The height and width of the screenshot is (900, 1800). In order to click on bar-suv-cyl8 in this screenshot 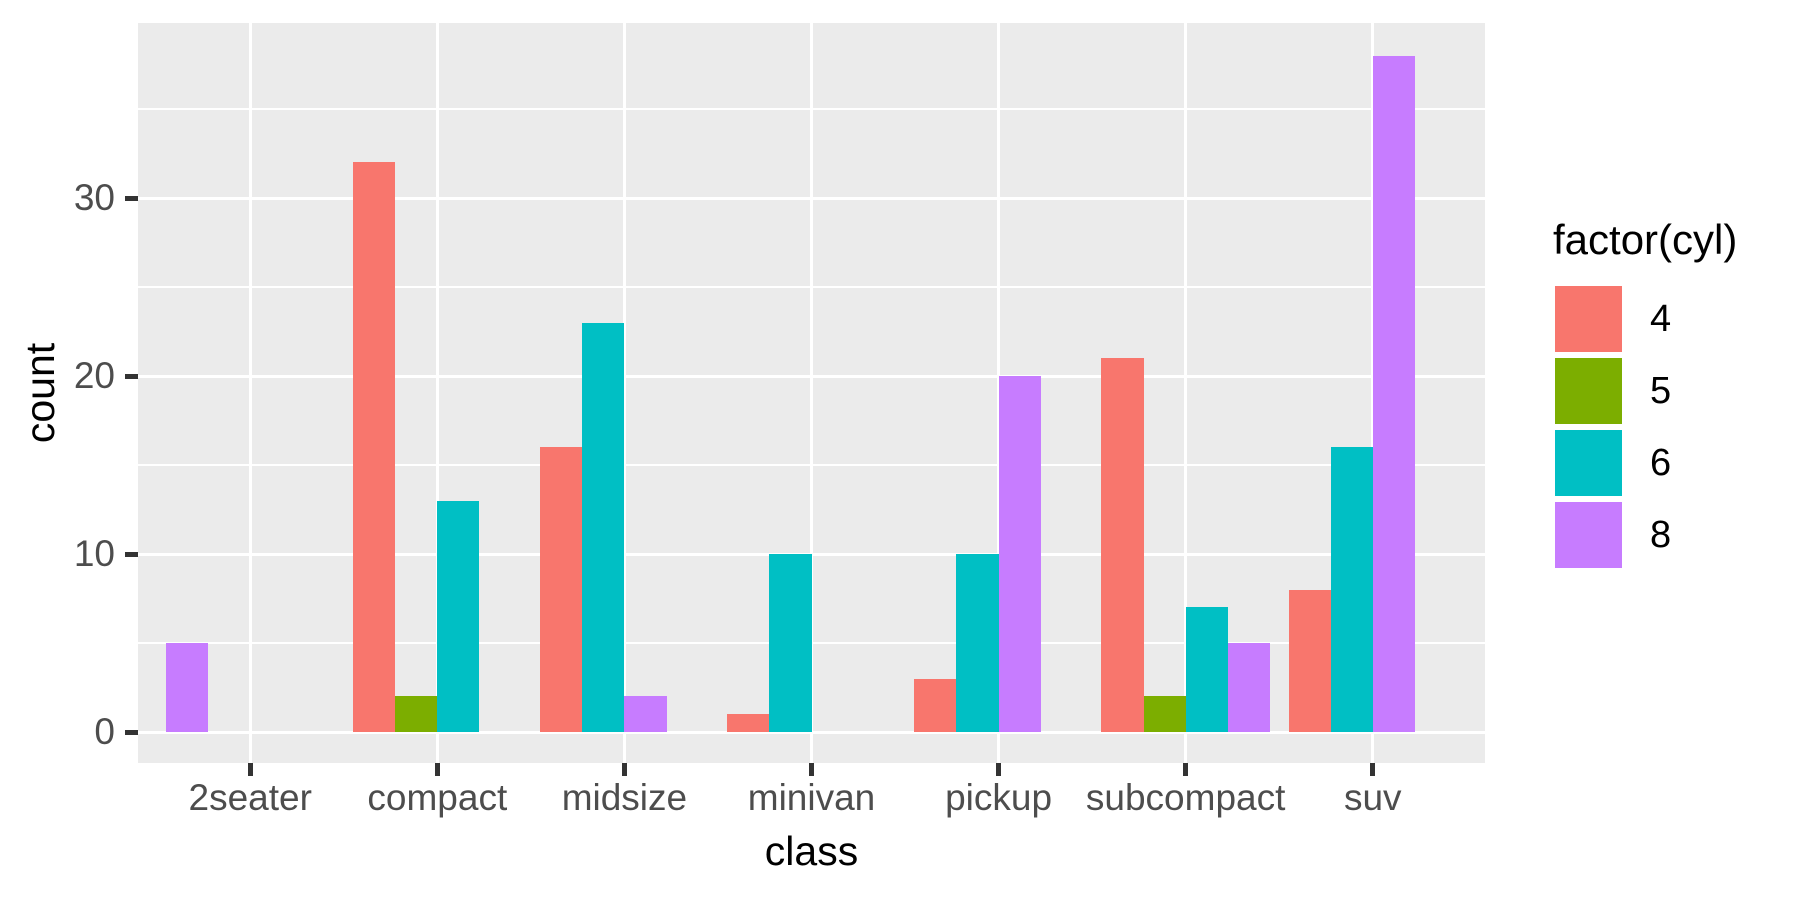, I will do `click(1393, 393)`.